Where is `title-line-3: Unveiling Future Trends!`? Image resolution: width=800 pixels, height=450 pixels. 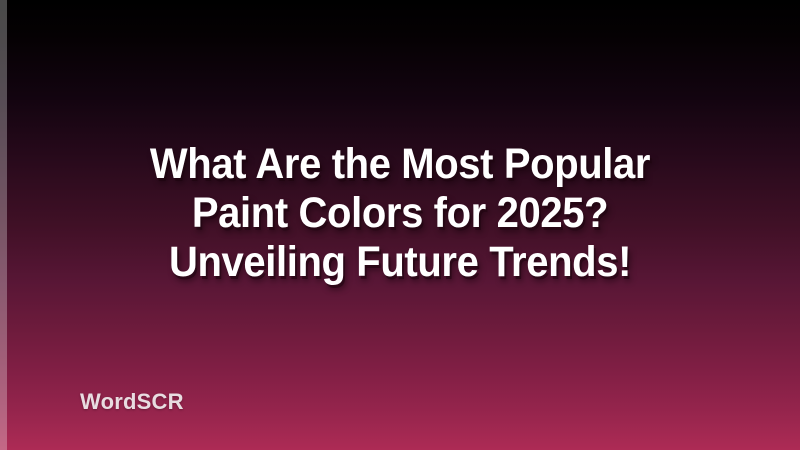 title-line-3: Unveiling Future Trends! is located at coordinates (400, 262).